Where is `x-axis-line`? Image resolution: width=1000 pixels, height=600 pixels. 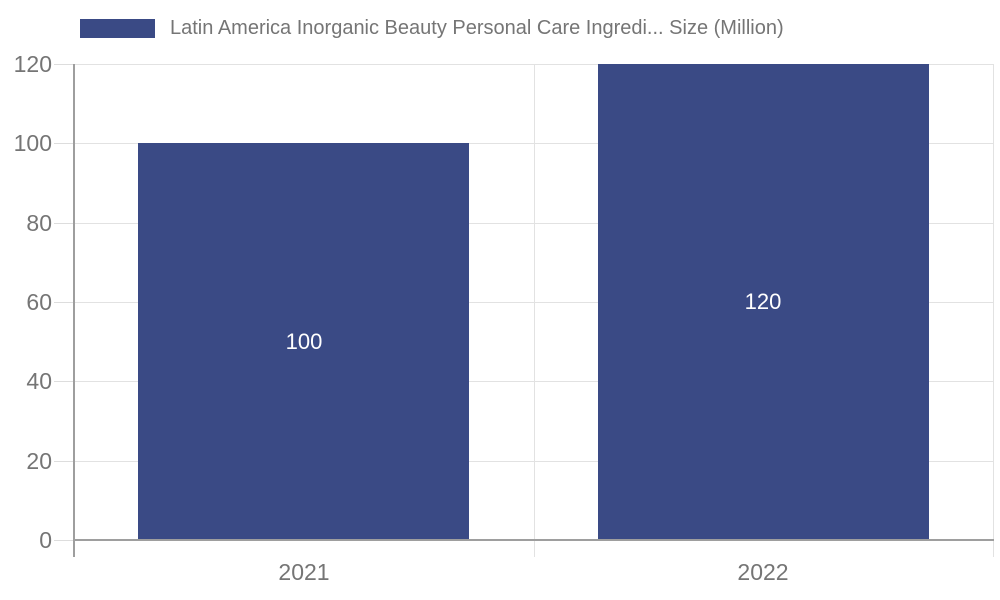
x-axis-line is located at coordinates (534, 540).